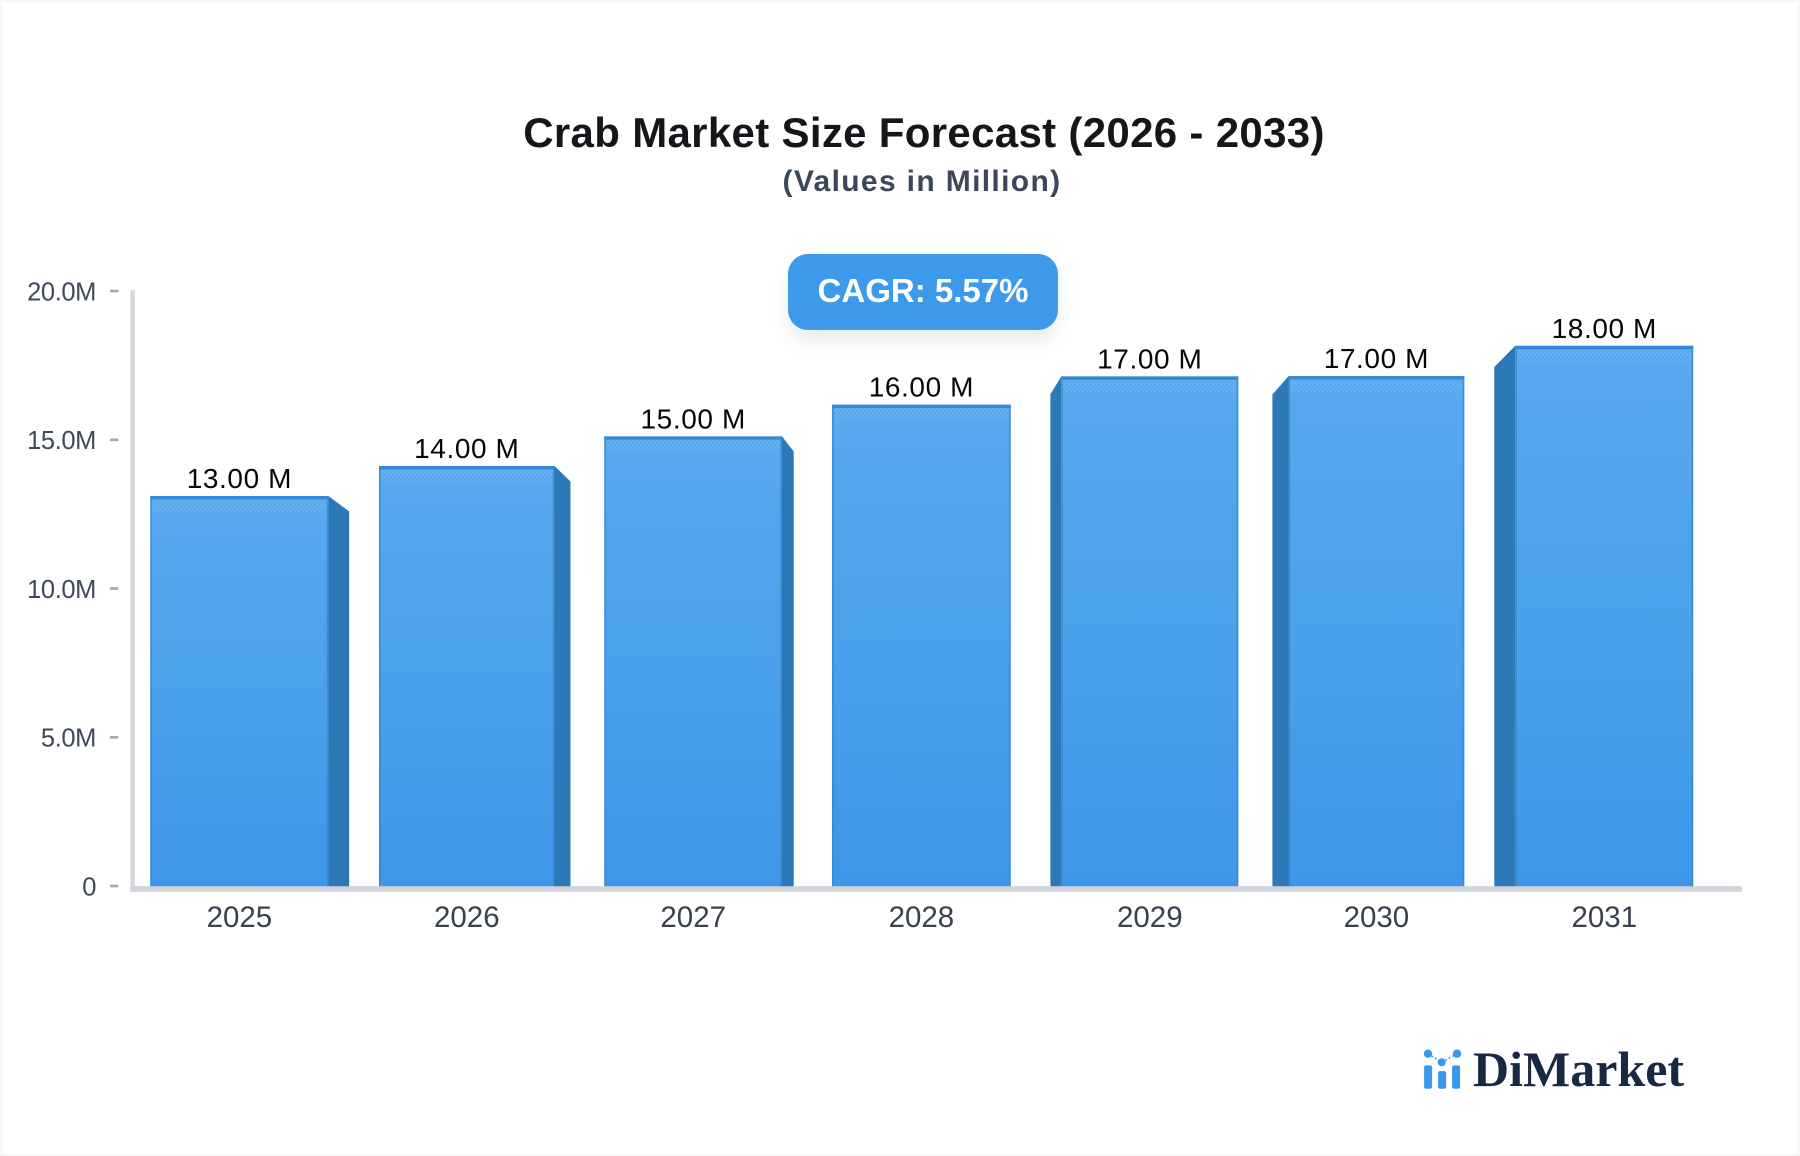 The image size is (1800, 1156). Describe the element at coordinates (1604, 328) in the screenshot. I see `svg-text: 18.00 M` at that location.